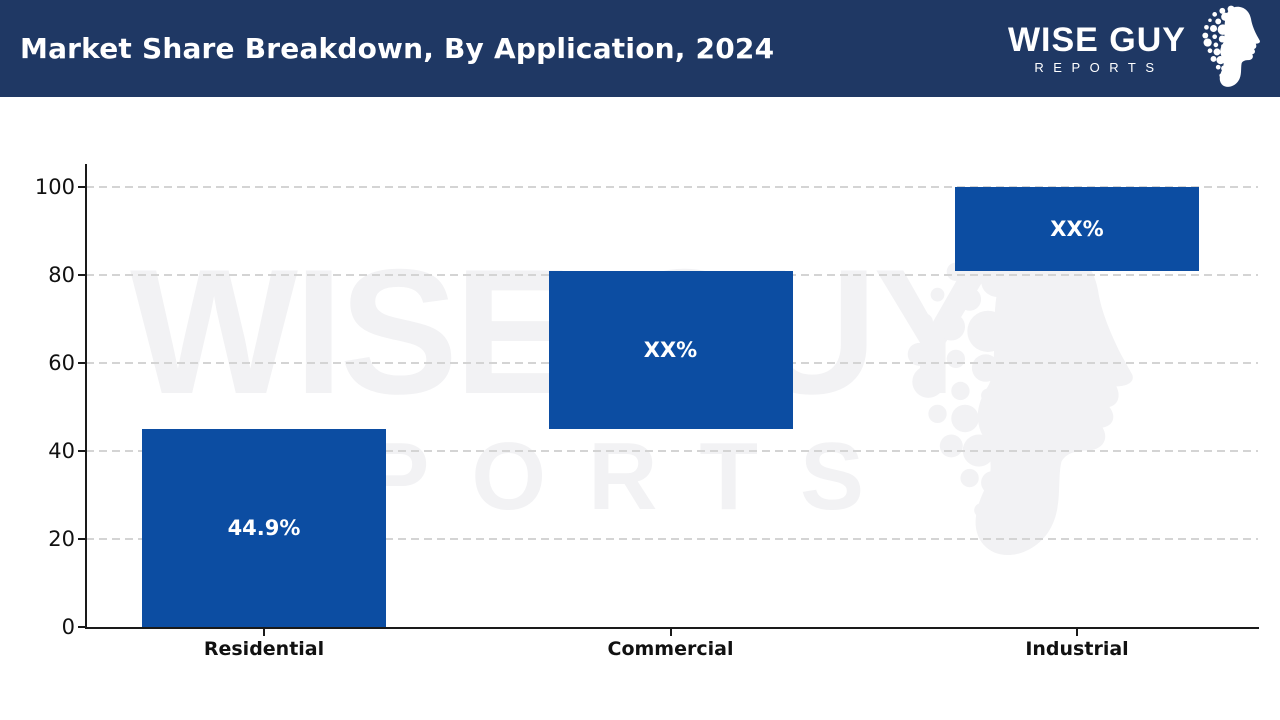  What do you see at coordinates (54, 187) in the screenshot?
I see `y-tick-label-100: 100` at bounding box center [54, 187].